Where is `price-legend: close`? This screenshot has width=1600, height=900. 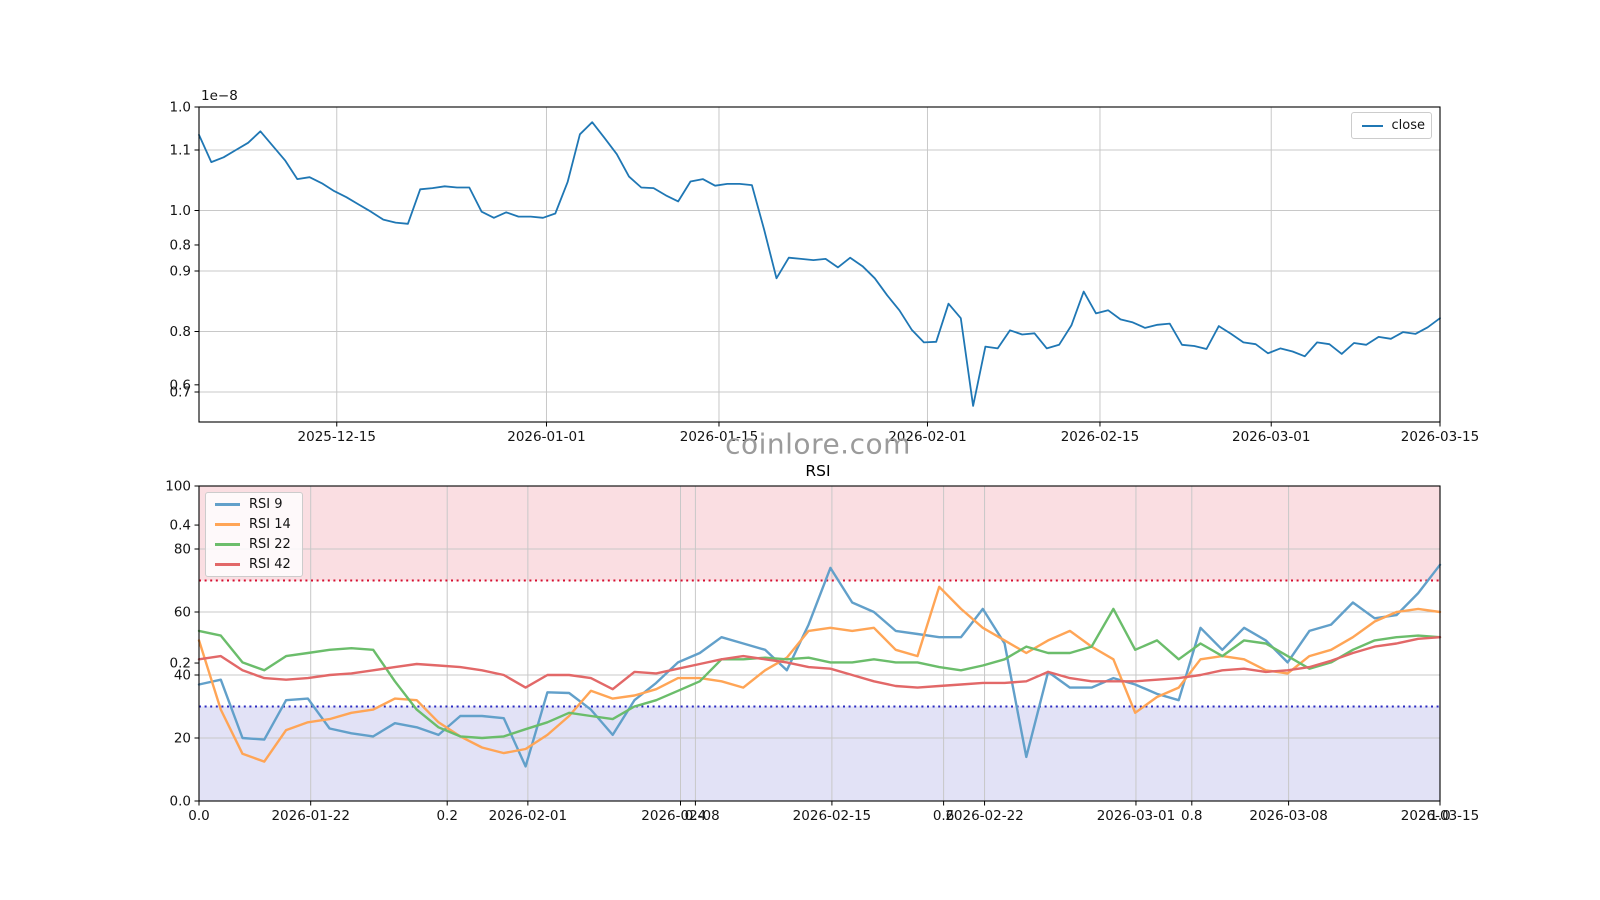 price-legend: close is located at coordinates (1391, 125).